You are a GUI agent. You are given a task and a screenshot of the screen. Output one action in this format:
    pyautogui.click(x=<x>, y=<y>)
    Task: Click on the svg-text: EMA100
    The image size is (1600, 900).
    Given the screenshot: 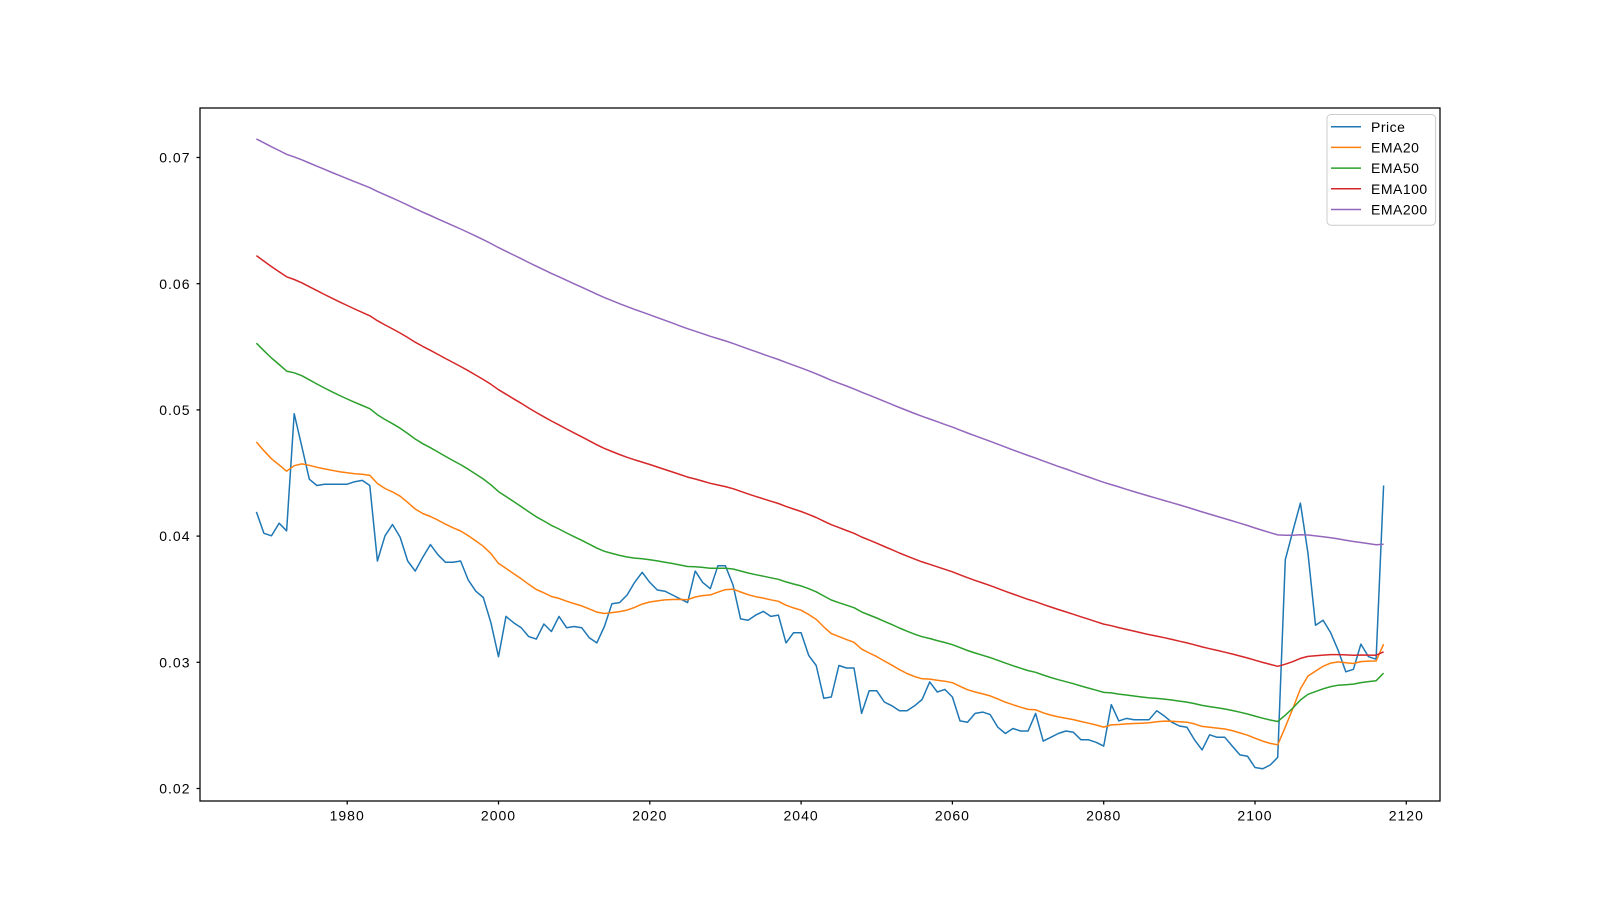 What is the action you would take?
    pyautogui.click(x=1399, y=189)
    